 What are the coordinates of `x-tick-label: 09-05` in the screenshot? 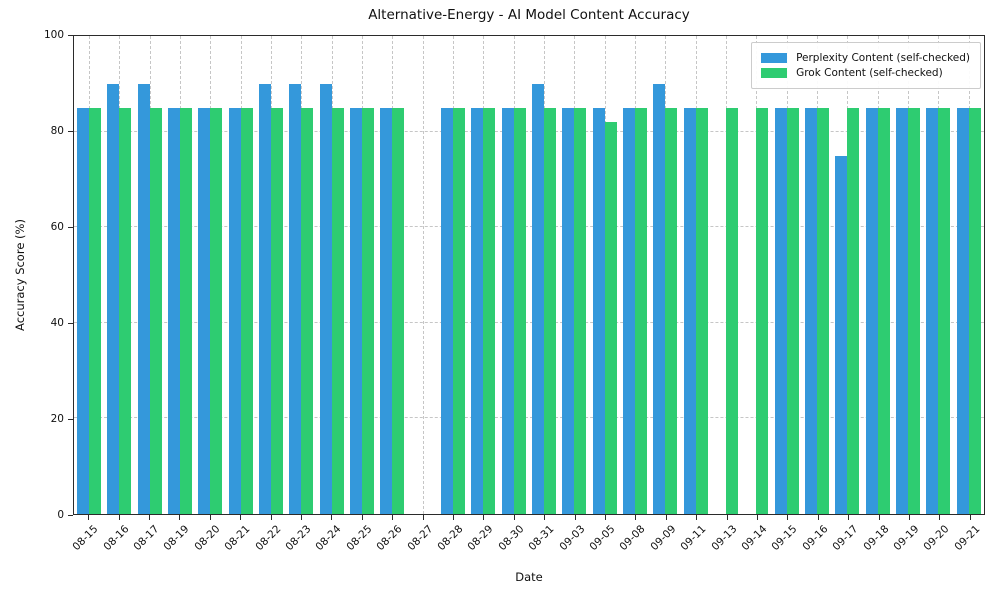 It's located at (602, 538).